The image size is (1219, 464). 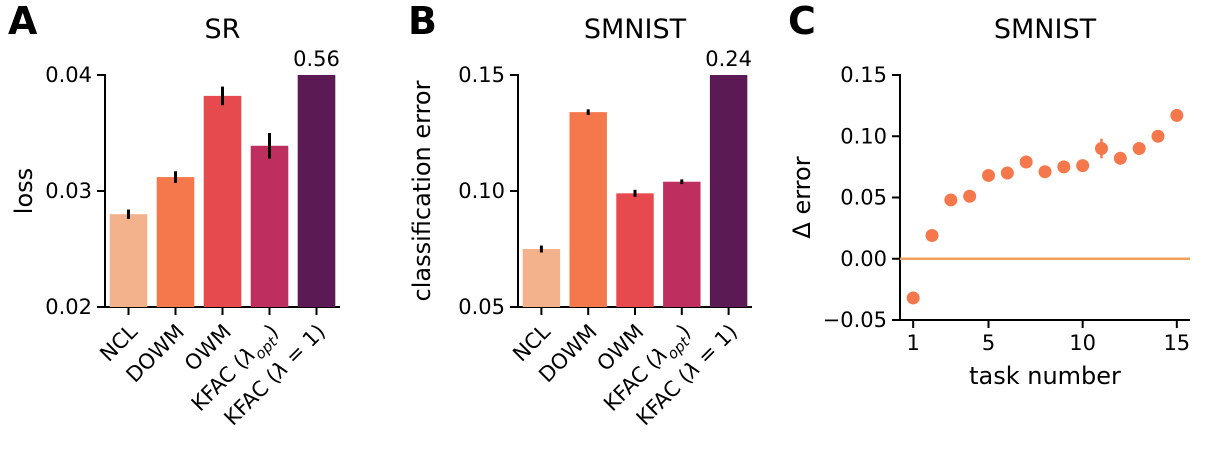 What do you see at coordinates (422, 190) in the screenshot?
I see `y-axis-label: classification error` at bounding box center [422, 190].